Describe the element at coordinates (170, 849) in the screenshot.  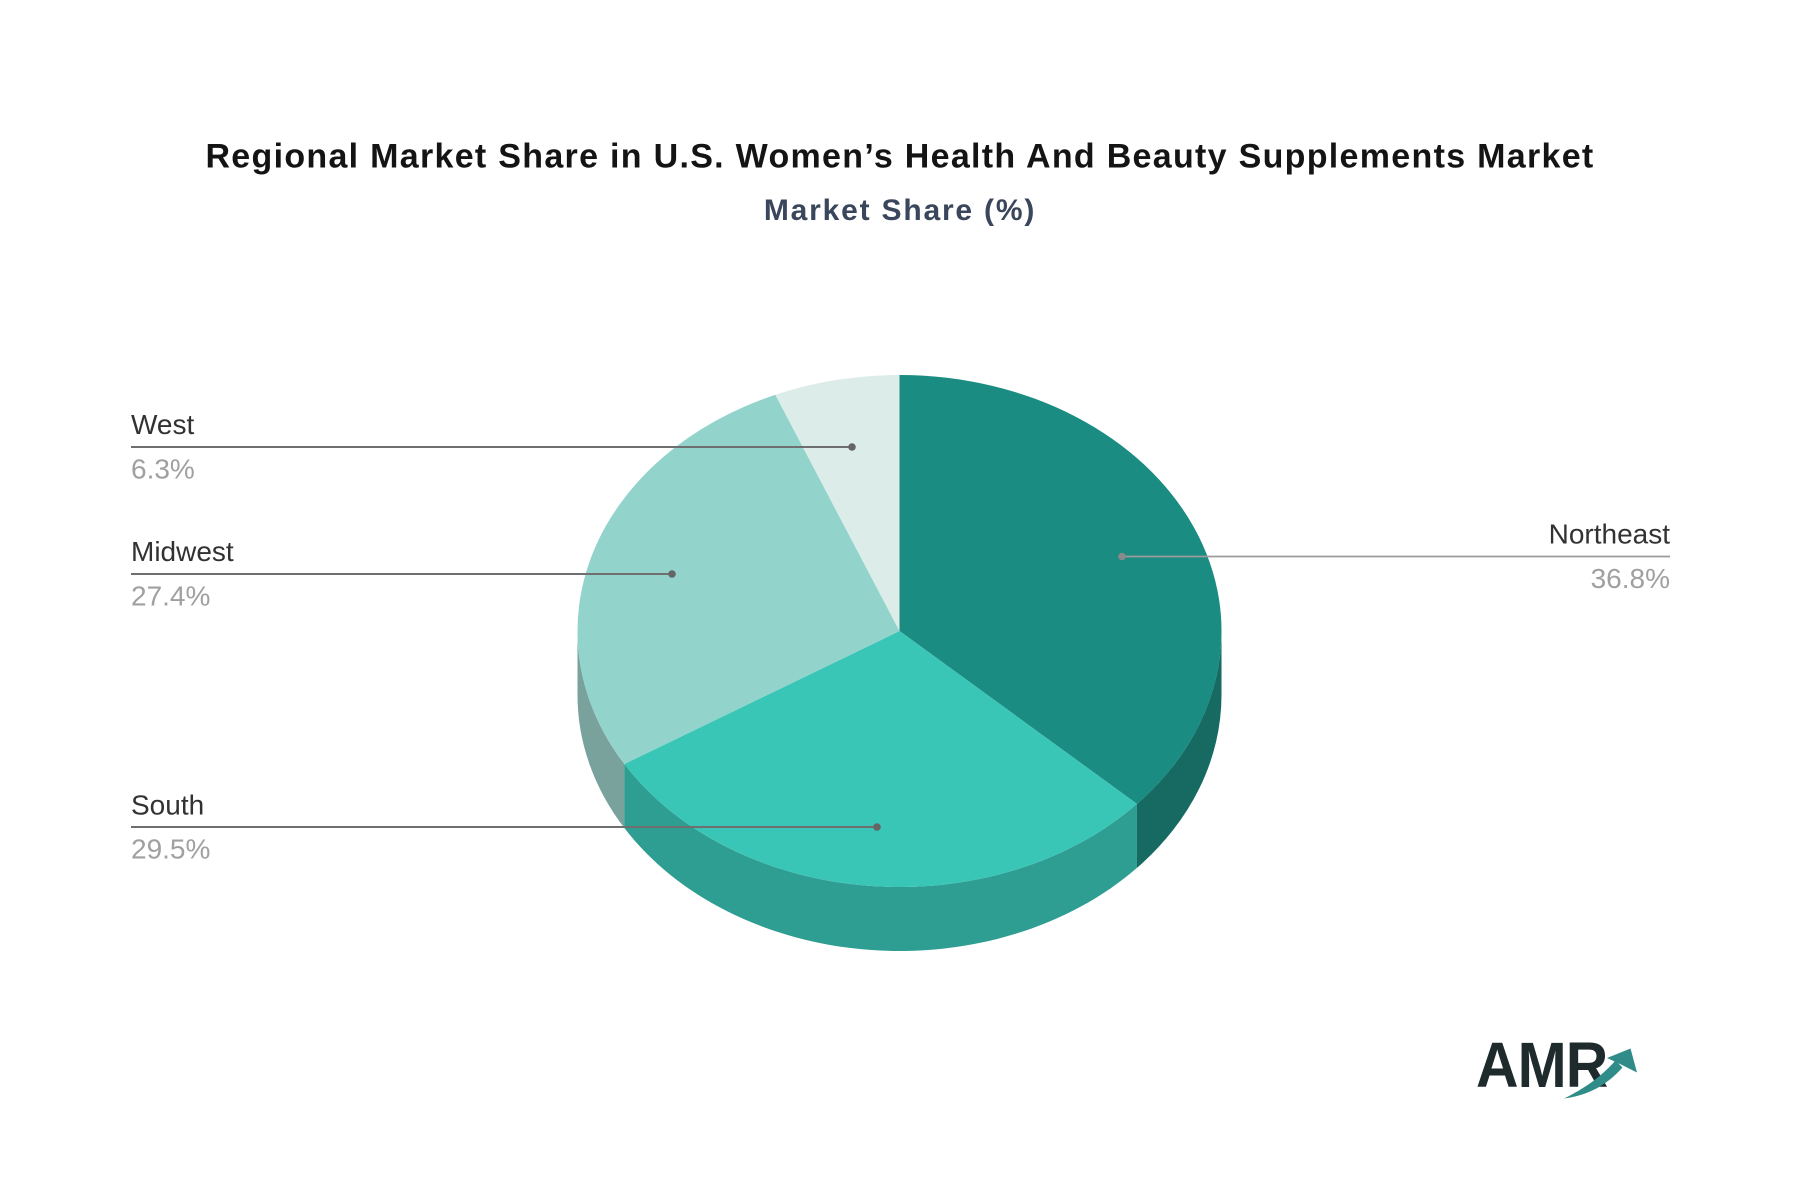
I see `svg-text: 29.5%` at that location.